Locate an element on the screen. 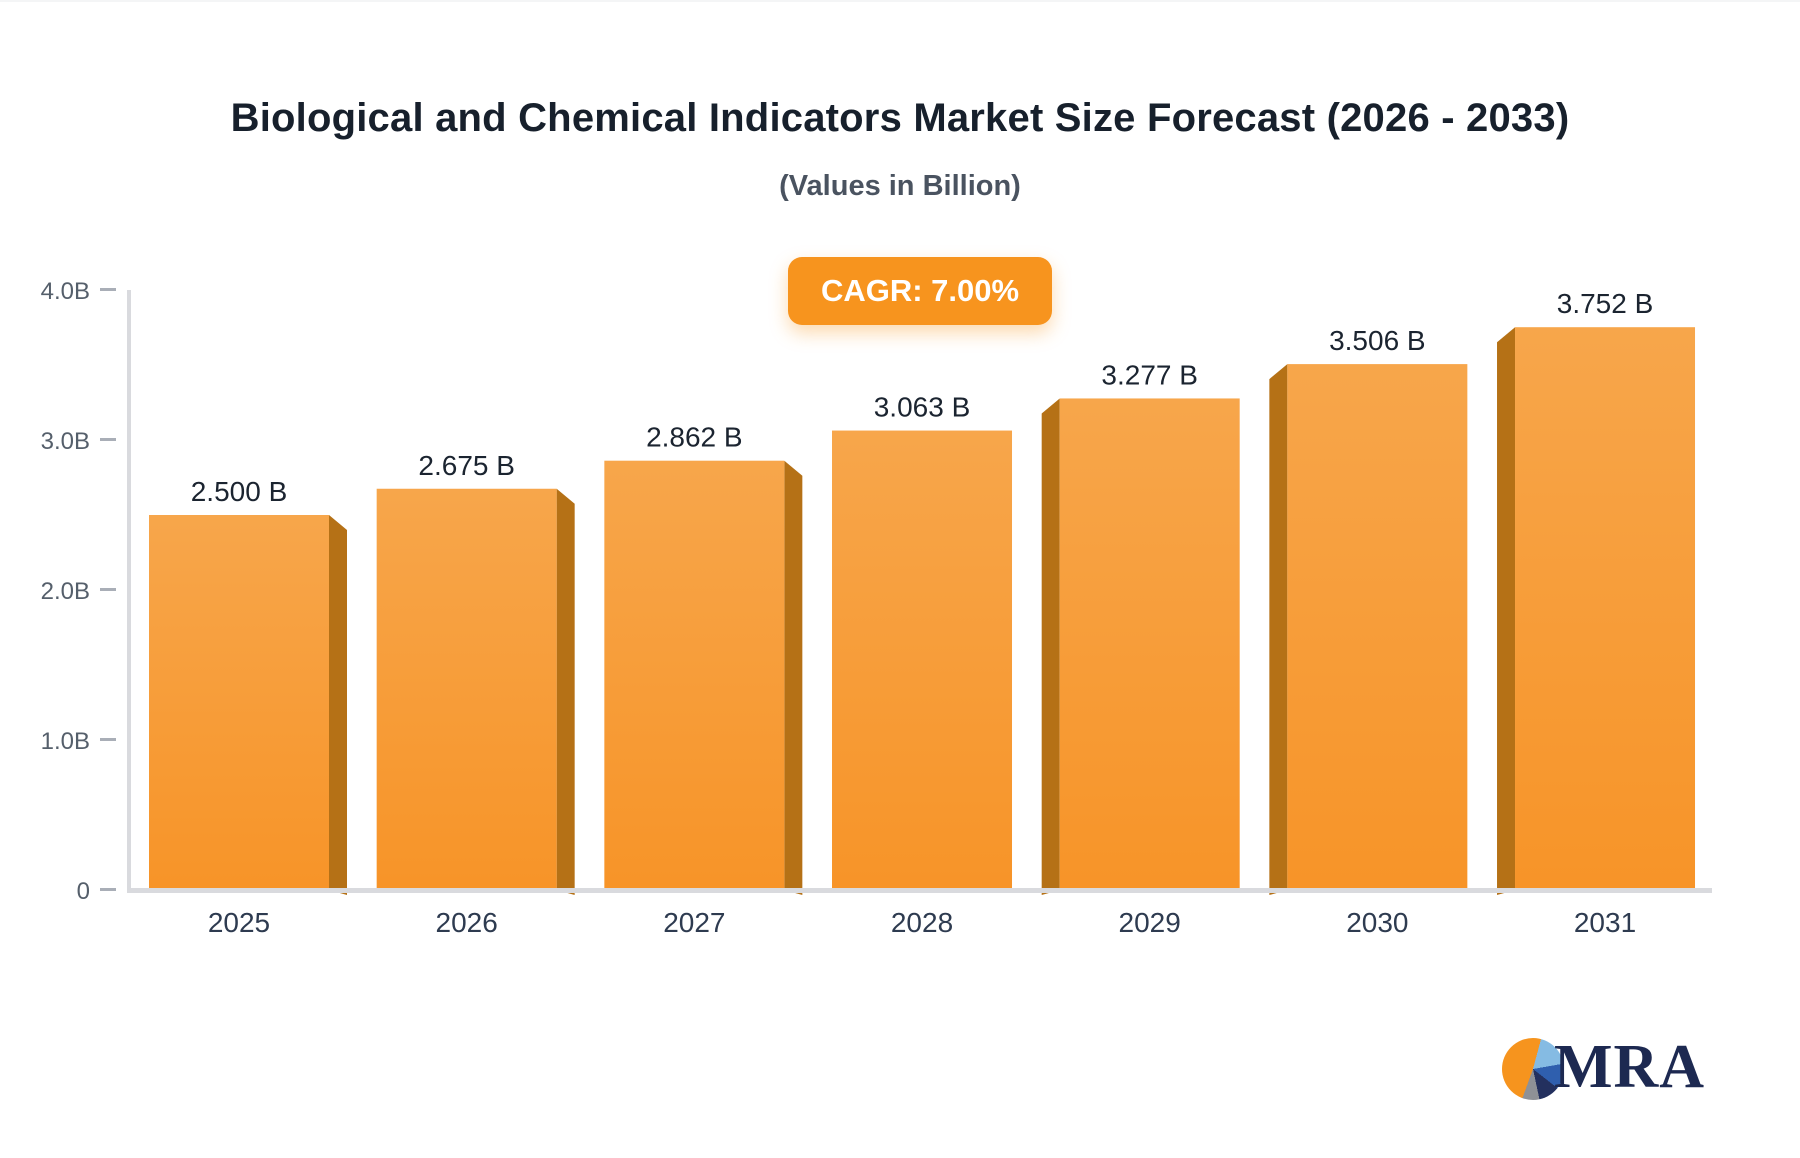 This screenshot has height=1158, width=1800. year-label-2031: 2031 is located at coordinates (1605, 922).